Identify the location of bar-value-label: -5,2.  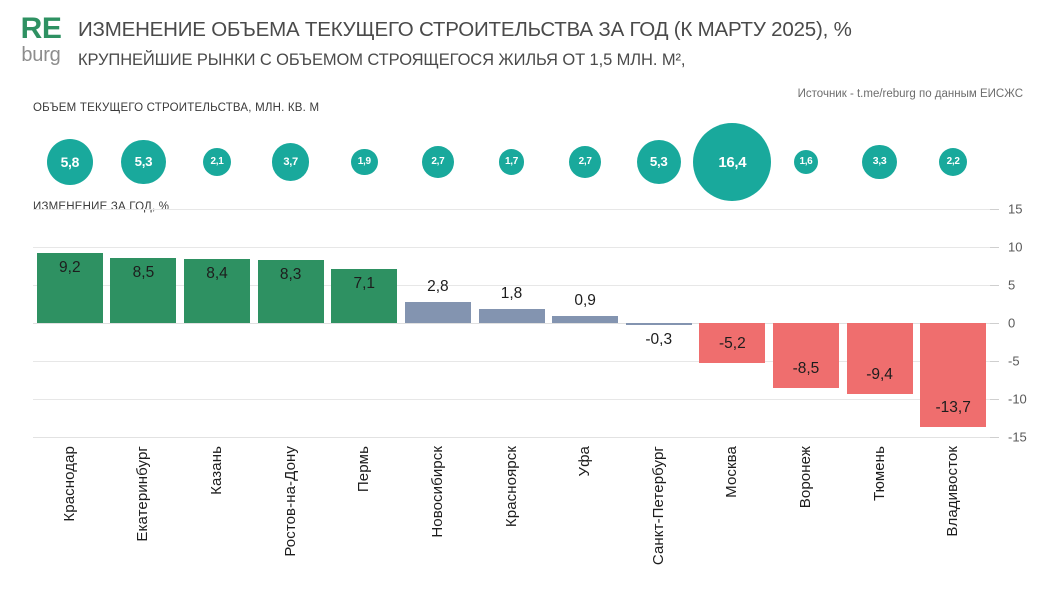
(732, 343).